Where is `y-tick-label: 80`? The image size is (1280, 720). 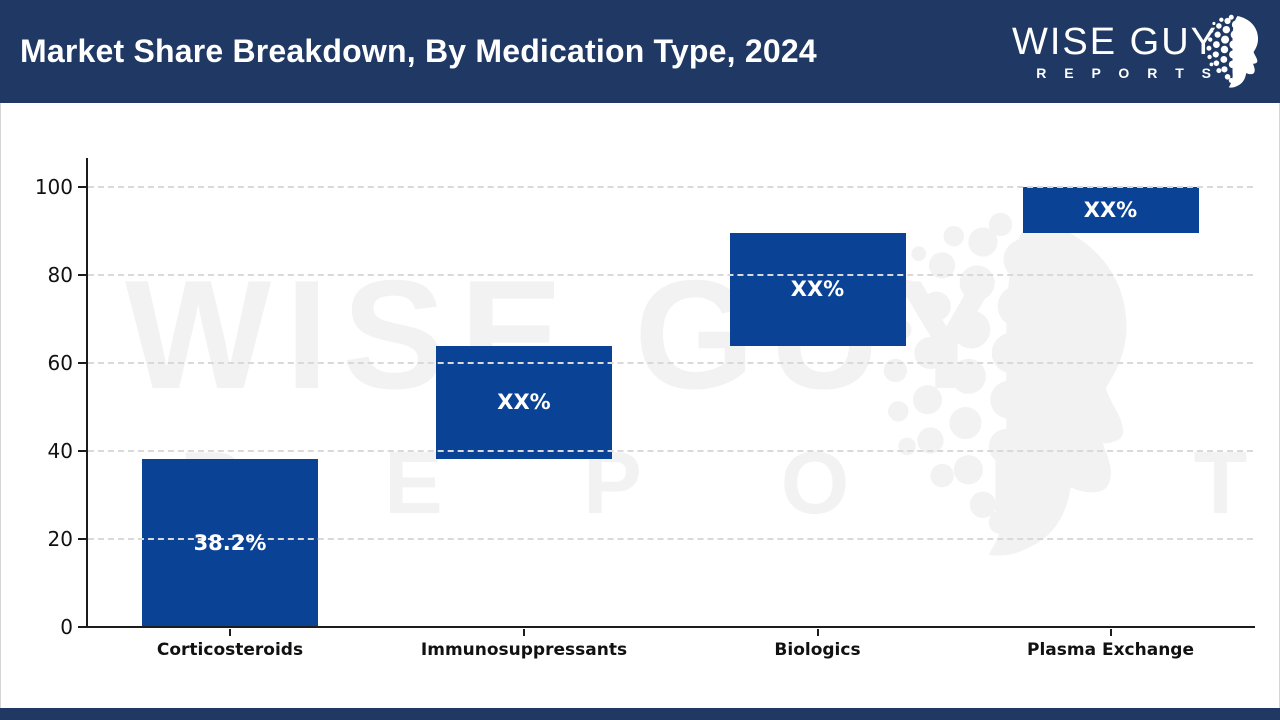 y-tick-label: 80 is located at coordinates (60, 274).